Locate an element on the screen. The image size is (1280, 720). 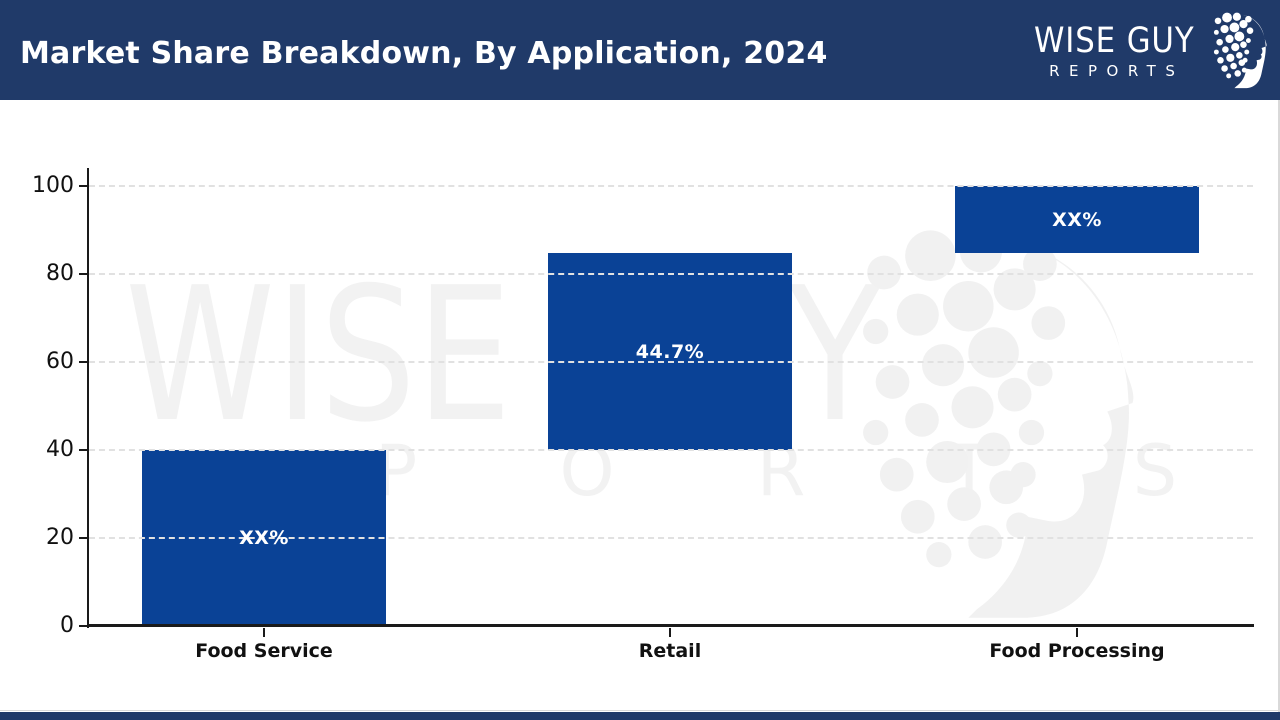
page-border-right is located at coordinates (1279, 410).